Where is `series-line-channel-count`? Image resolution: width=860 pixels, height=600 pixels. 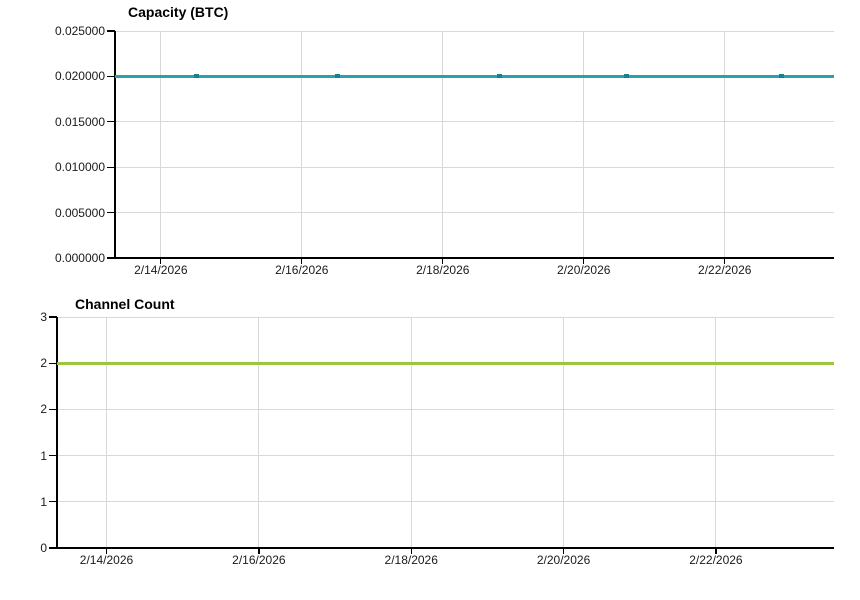
series-line-channel-count is located at coordinates (445, 363).